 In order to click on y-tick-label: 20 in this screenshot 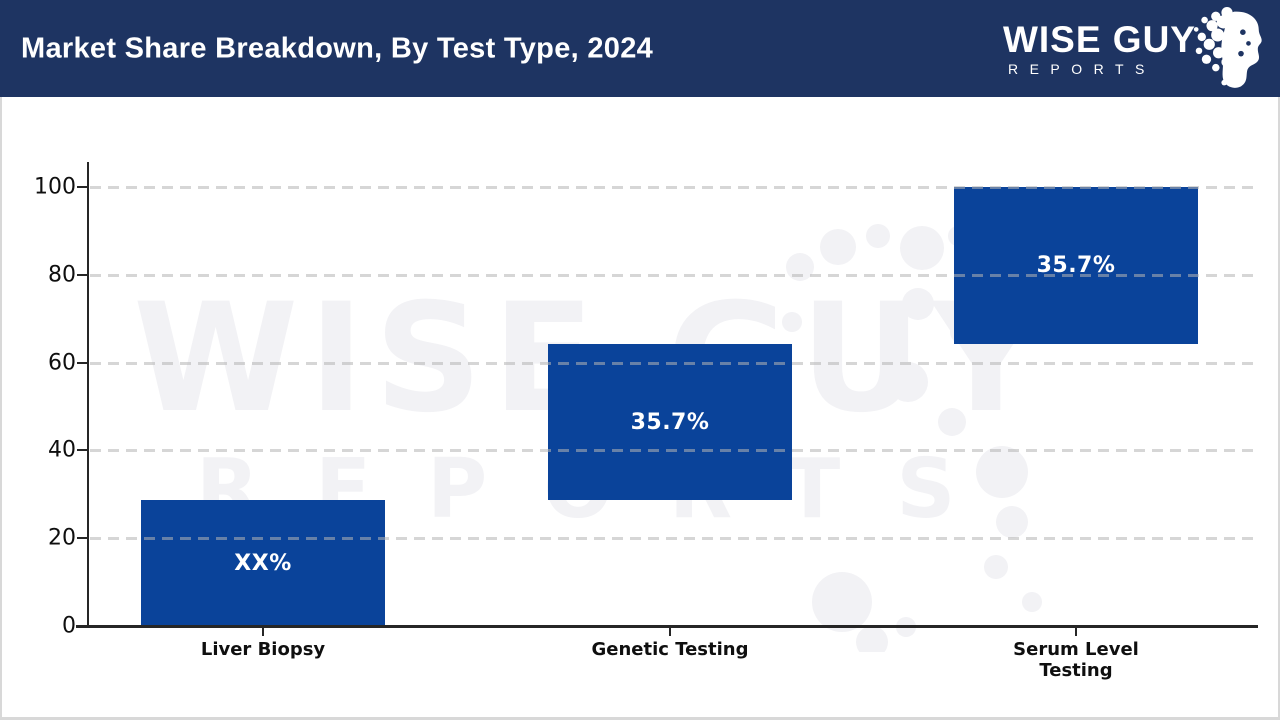, I will do `click(62, 538)`.